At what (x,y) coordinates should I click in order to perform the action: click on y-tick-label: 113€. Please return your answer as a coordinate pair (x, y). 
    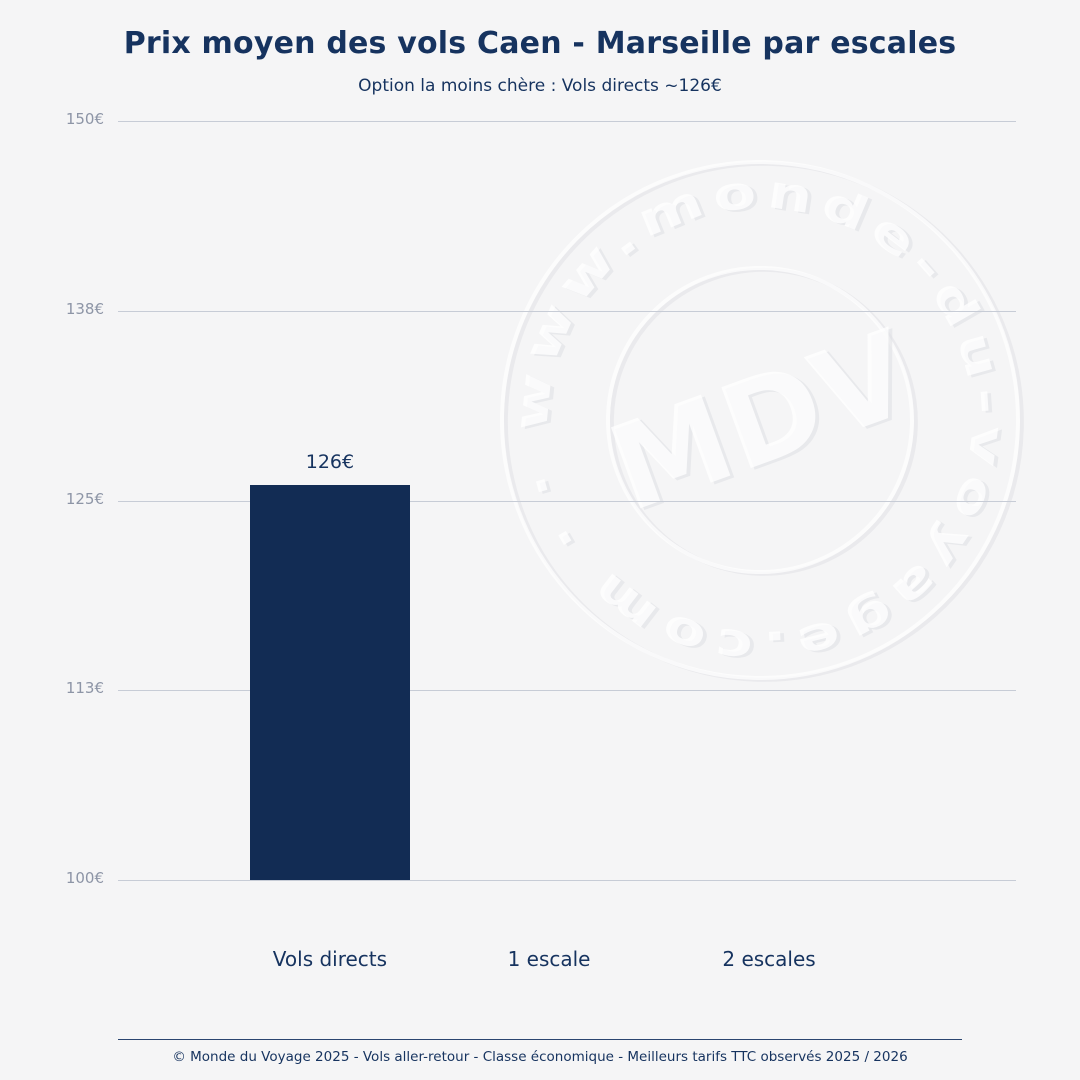
    Looking at the image, I should click on (84, 688).